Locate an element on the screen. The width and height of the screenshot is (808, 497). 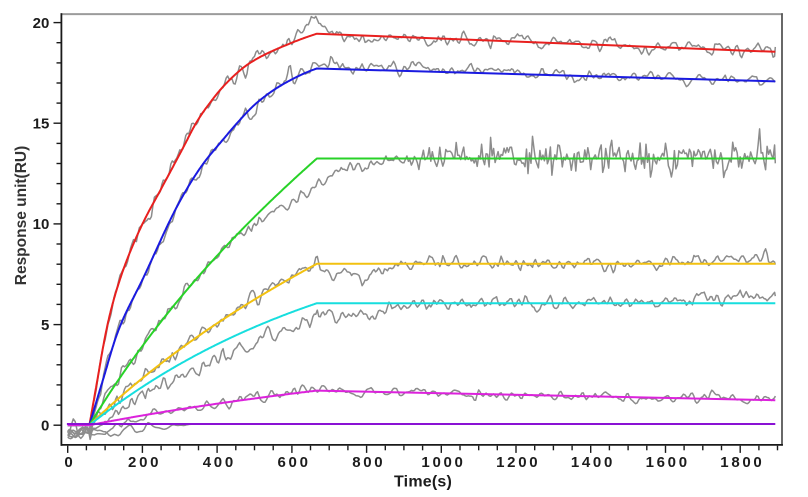
svg-text: 800 is located at coordinates (368, 462).